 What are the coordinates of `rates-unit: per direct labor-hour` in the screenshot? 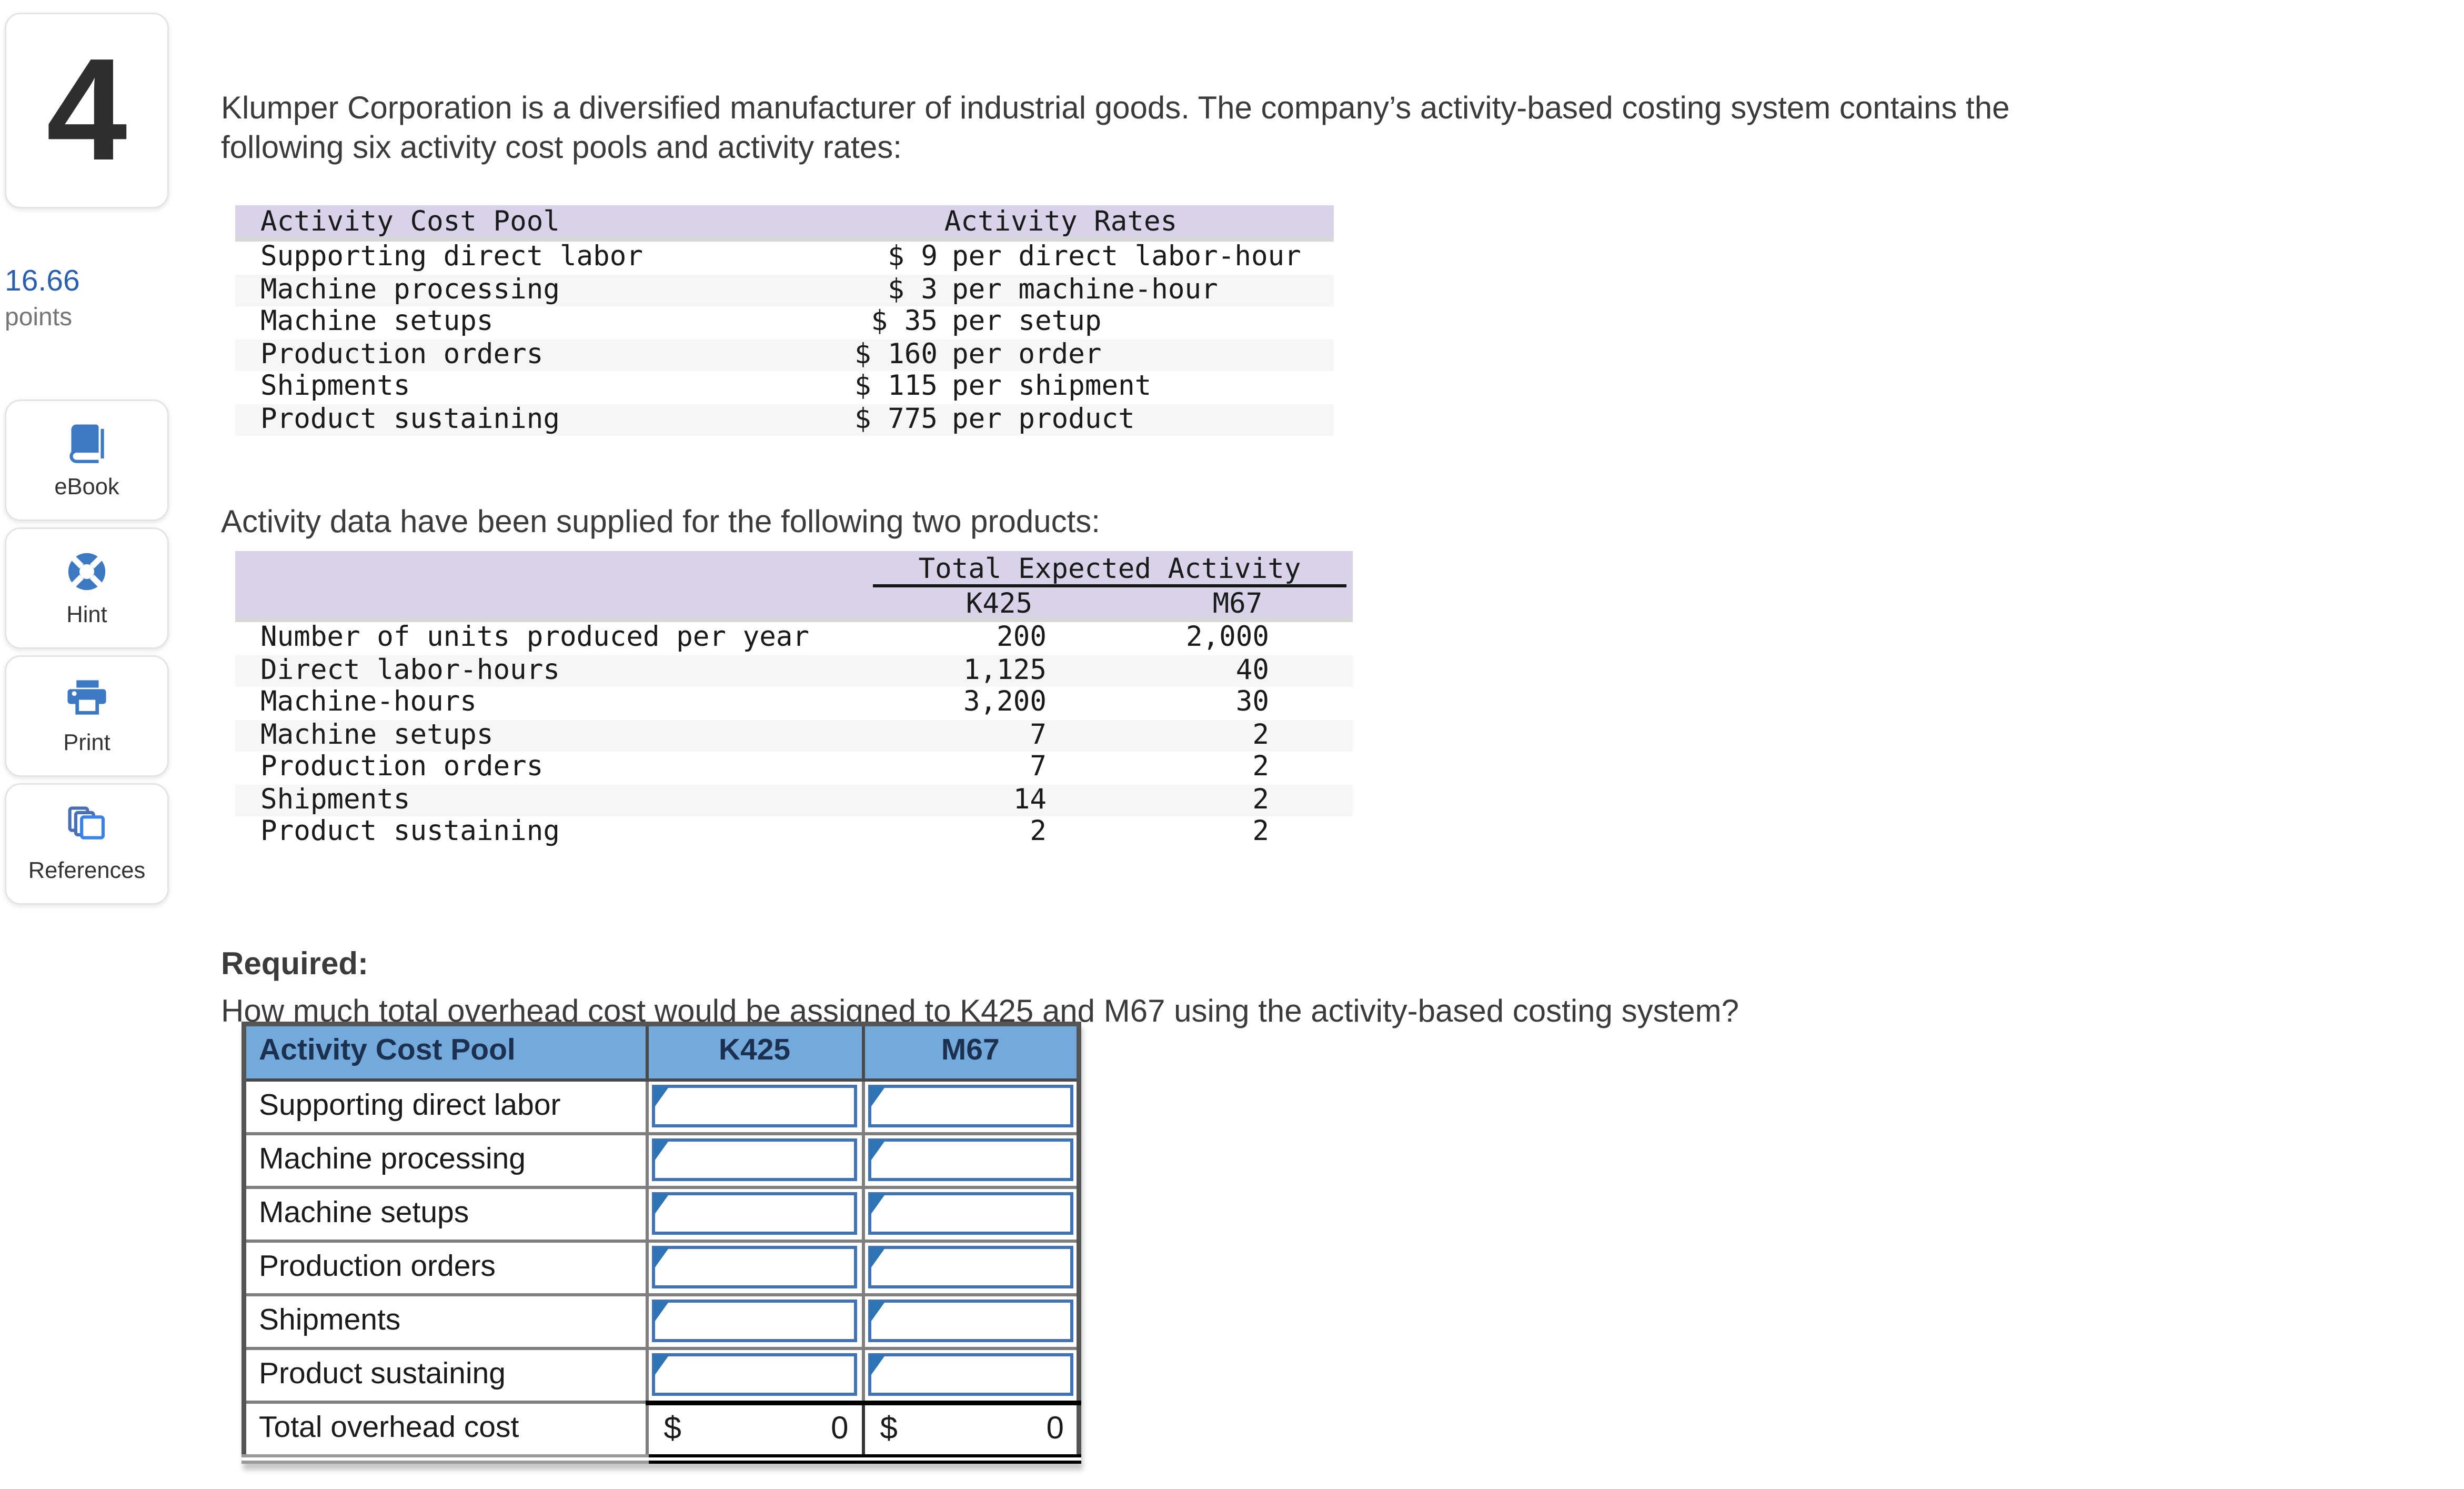 It's located at (1127, 257).